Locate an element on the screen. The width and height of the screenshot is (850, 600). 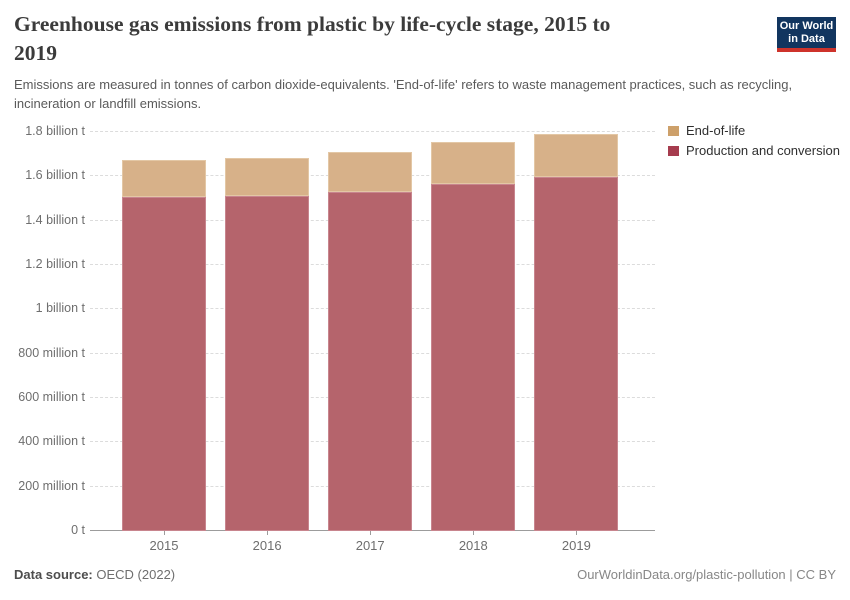
bar-2015 is located at coordinates (164, 345).